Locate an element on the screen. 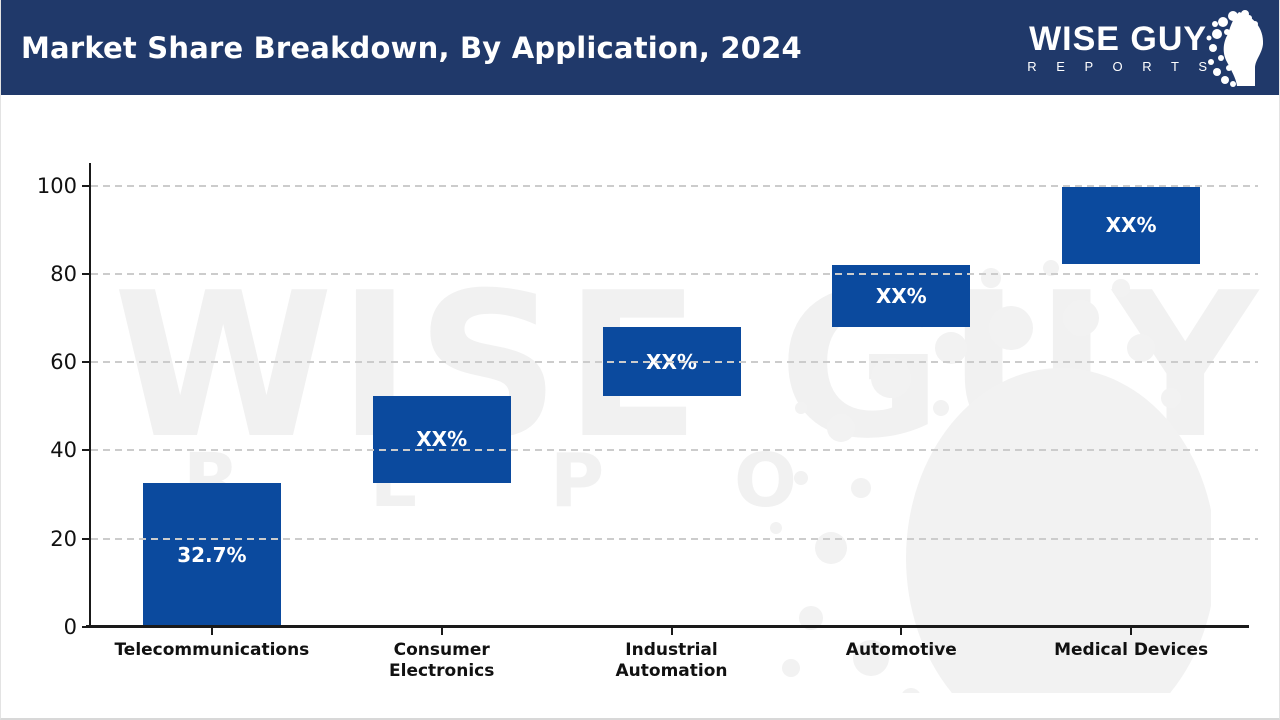  y-tick-label-80: 80 is located at coordinates (63, 273).